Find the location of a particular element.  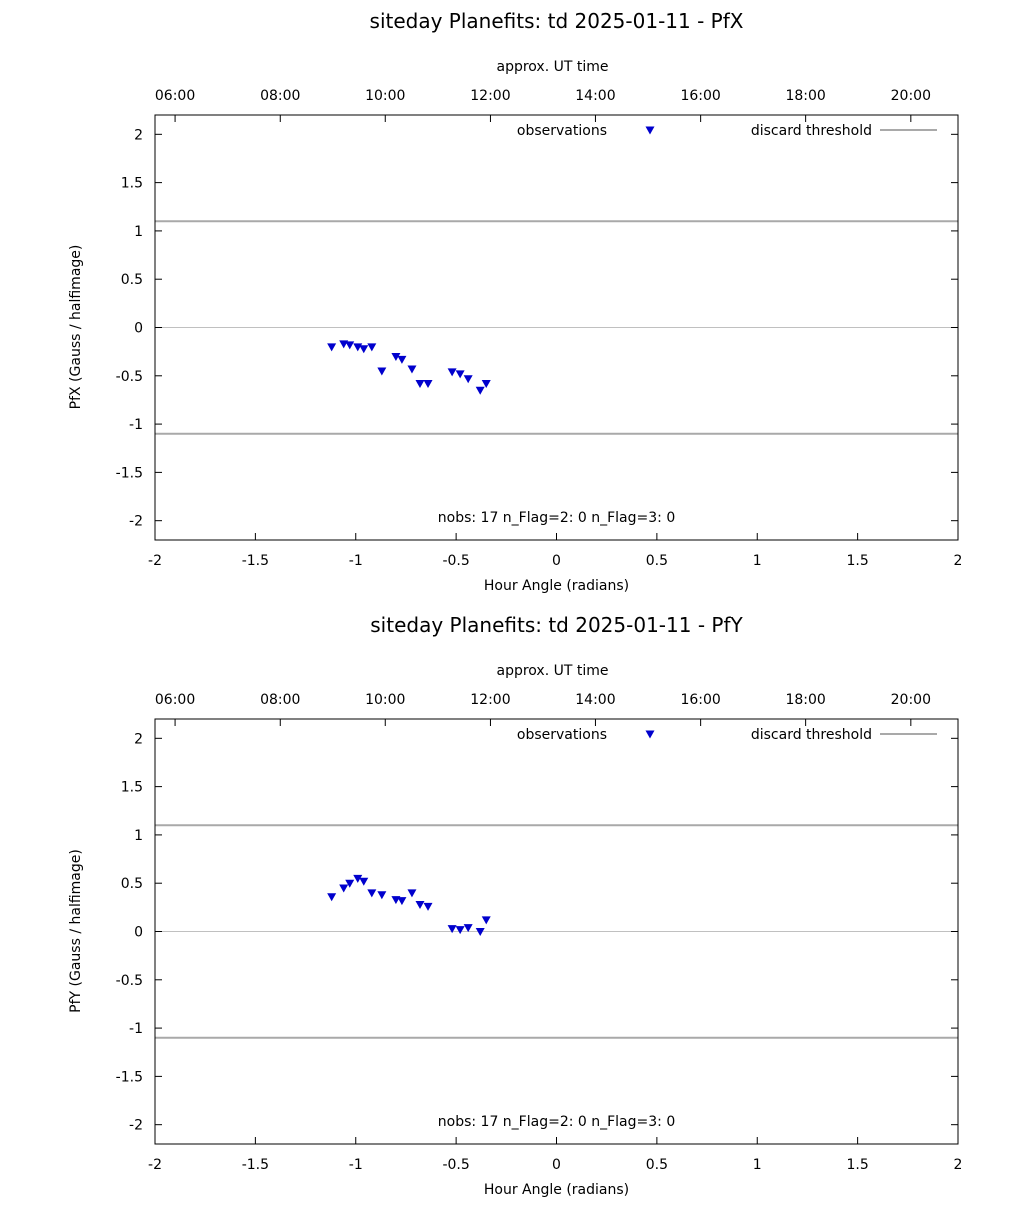

chart-title: siteday Planefits: td 2025-01-11 - PfX is located at coordinates (557, 21).